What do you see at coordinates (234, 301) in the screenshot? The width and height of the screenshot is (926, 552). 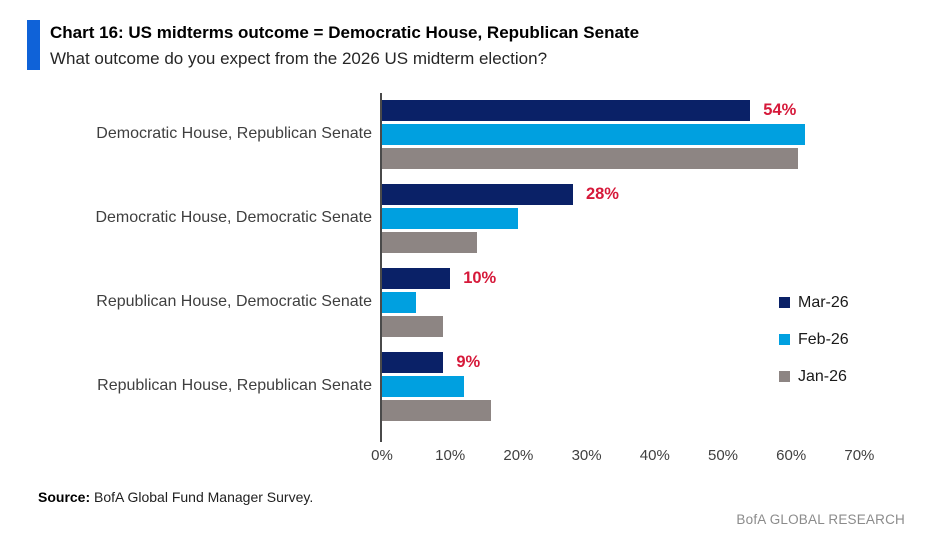 I see `category-label: Republican House, Democratic Senate` at bounding box center [234, 301].